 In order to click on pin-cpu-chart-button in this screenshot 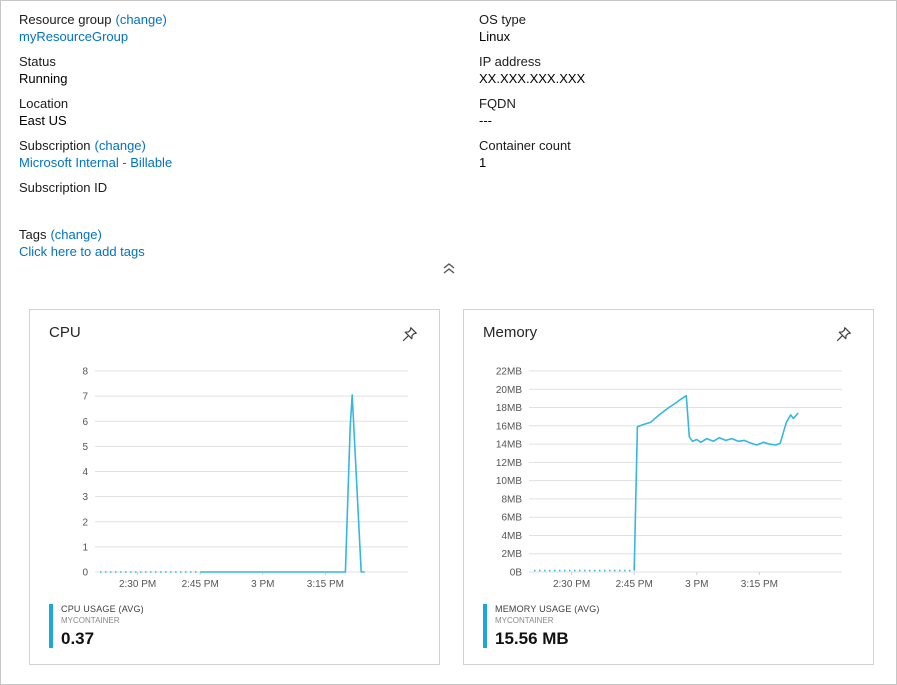, I will do `click(409, 334)`.